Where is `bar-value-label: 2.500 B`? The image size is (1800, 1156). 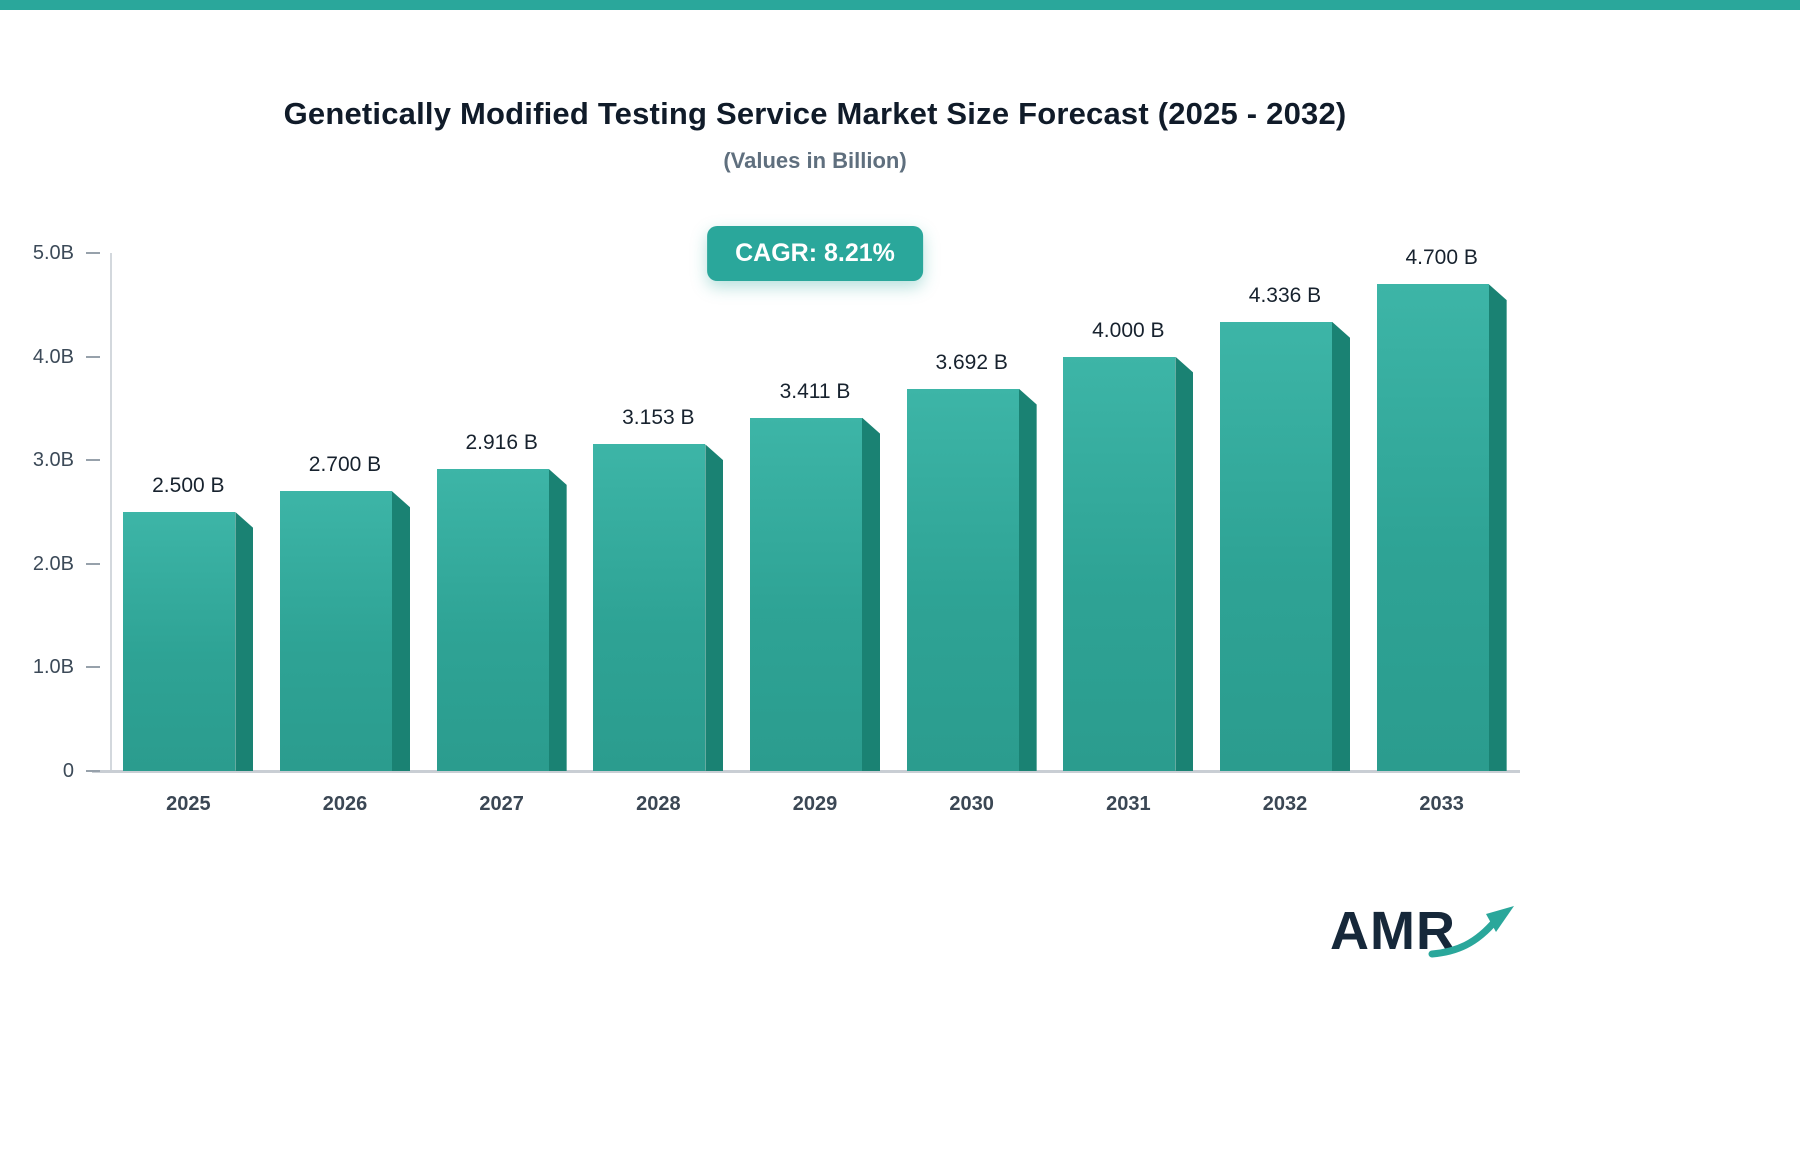
bar-value-label: 2.500 B is located at coordinates (188, 485).